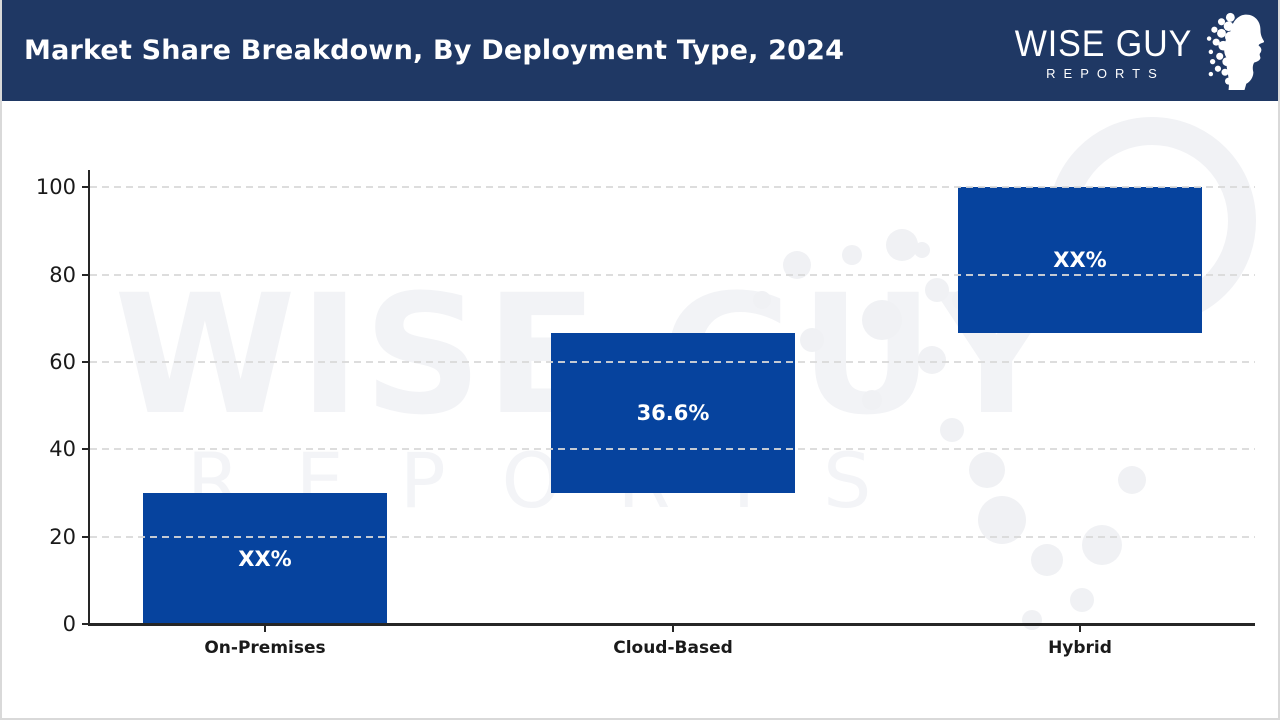 This screenshot has height=720, width=1280. Describe the element at coordinates (55, 187) in the screenshot. I see `y-tick-label: 100` at that location.